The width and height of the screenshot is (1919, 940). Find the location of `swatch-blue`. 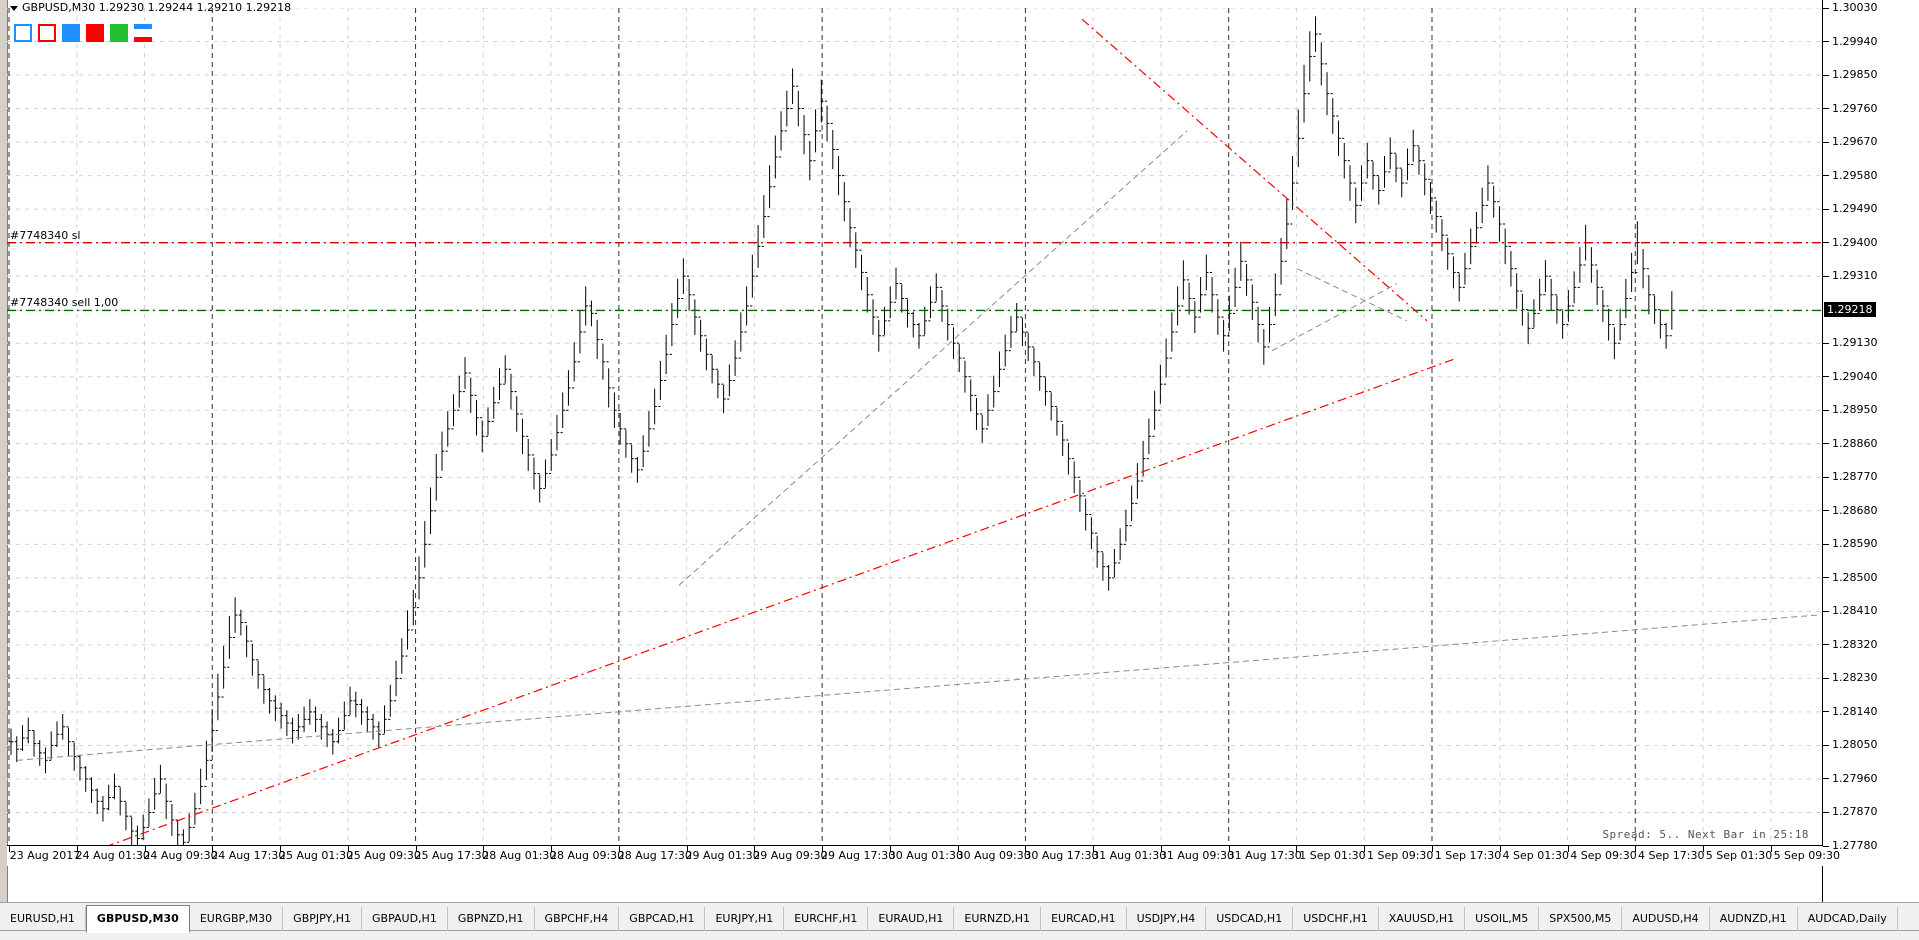

swatch-blue is located at coordinates (71, 33).